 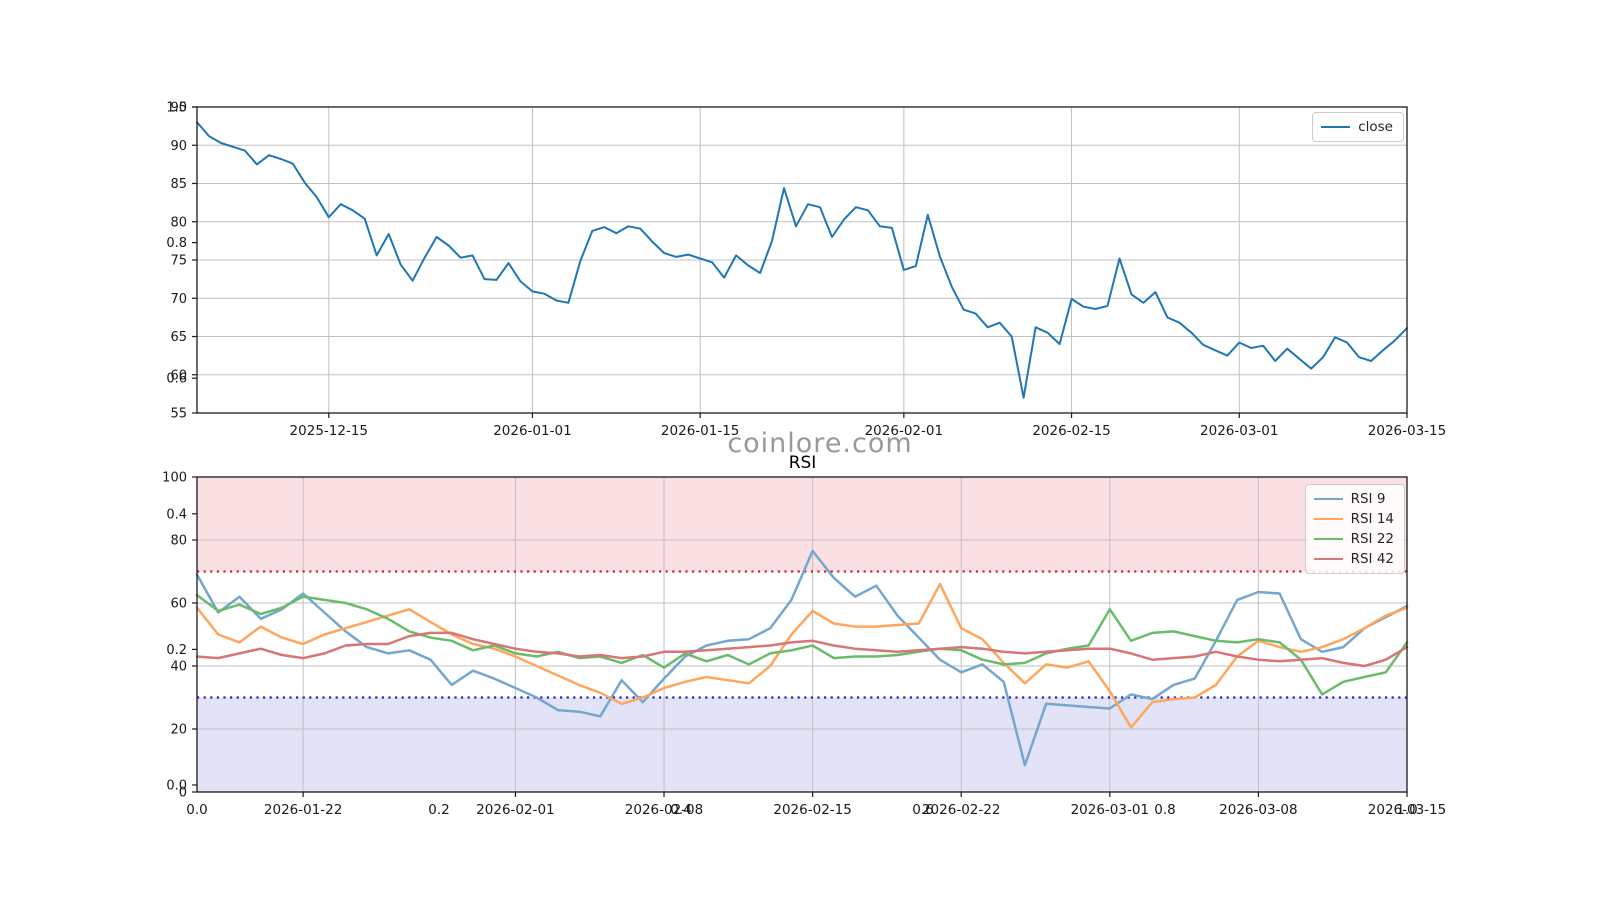 I want to click on y-tick-label: 65, so click(x=178, y=337).